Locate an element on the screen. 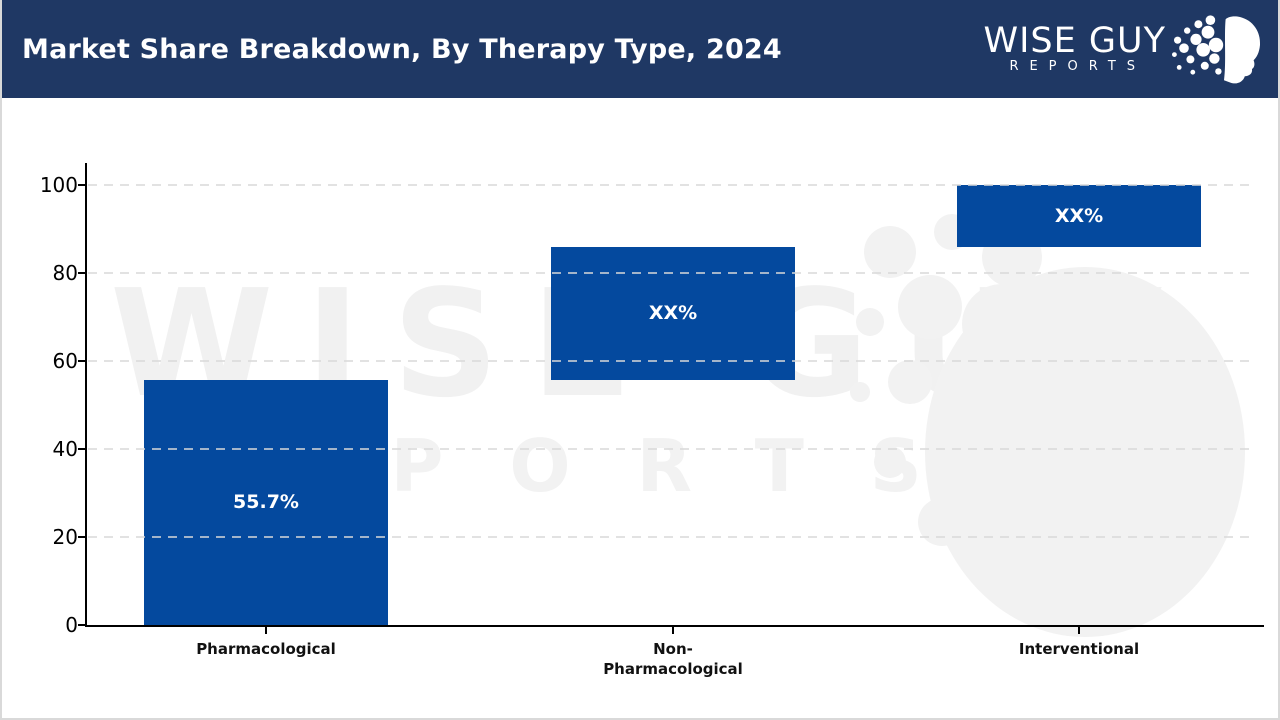 This screenshot has height=720, width=1280. logo-wordmark: WISE GUY is located at coordinates (1074, 41).